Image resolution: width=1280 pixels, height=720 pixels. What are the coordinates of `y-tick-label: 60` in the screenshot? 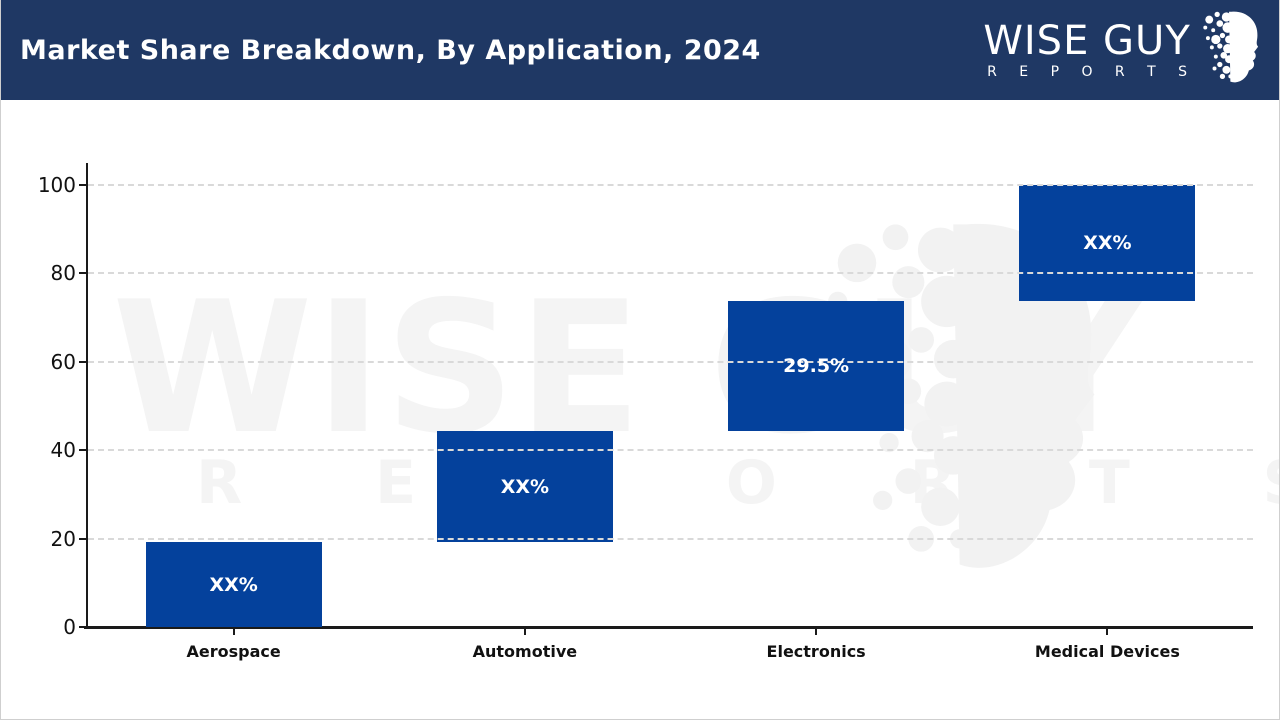 It's located at (63, 361).